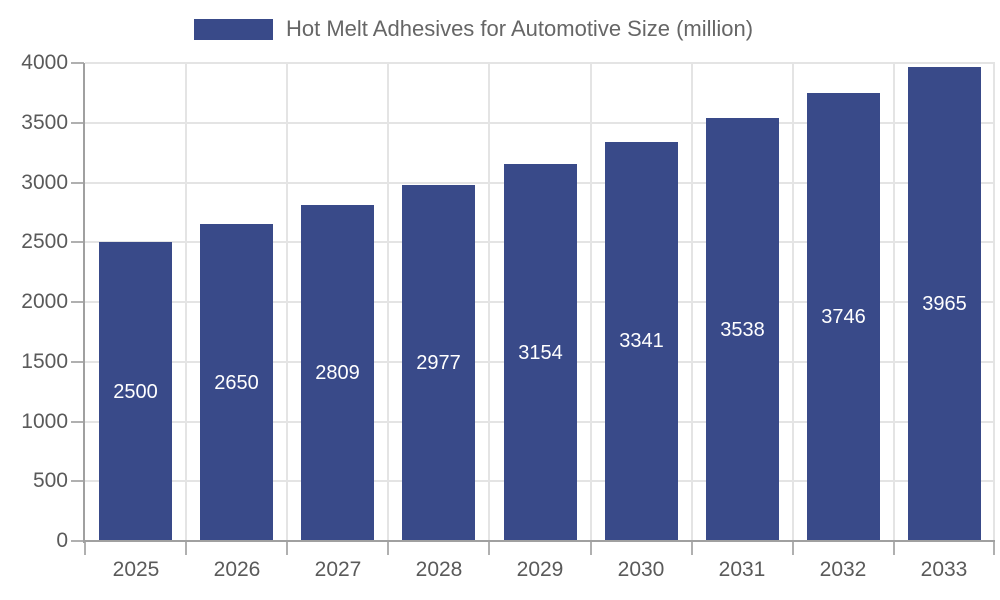 The image size is (1000, 600). What do you see at coordinates (539, 541) in the screenshot?
I see `x-axis-line` at bounding box center [539, 541].